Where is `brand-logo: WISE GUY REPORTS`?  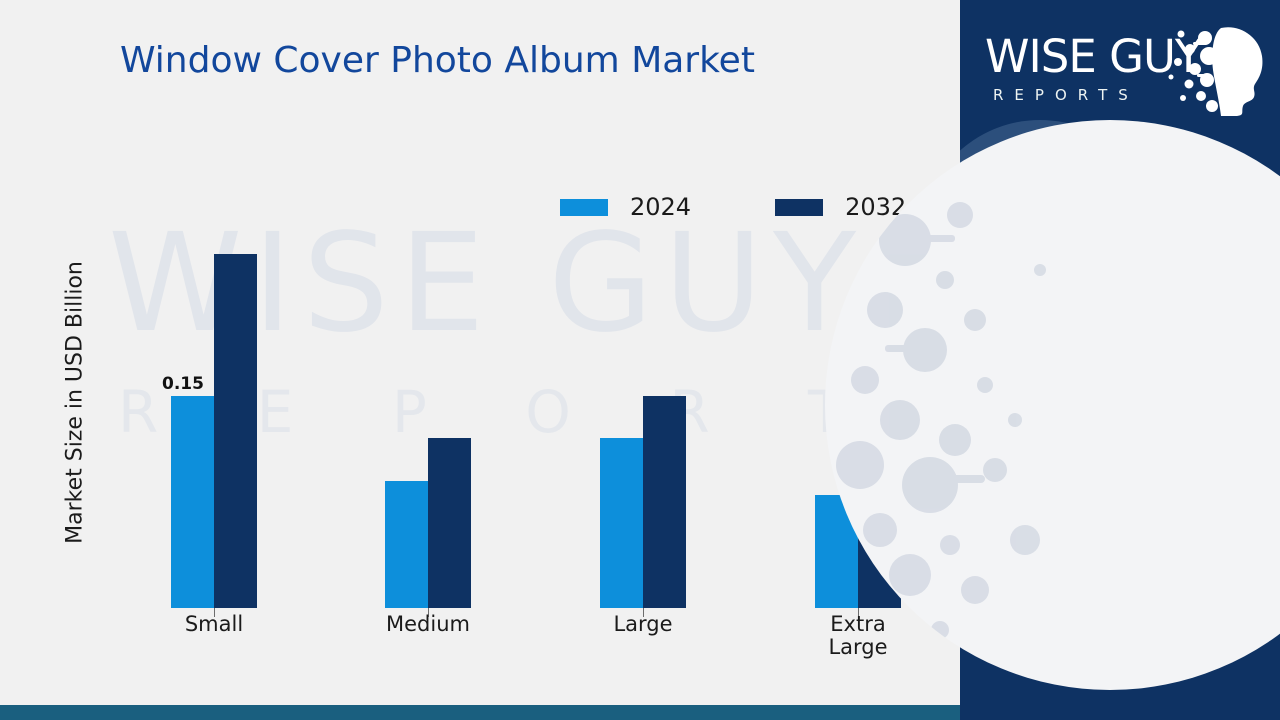
brand-logo: WISE GUY REPORTS is located at coordinates (1130, 71).